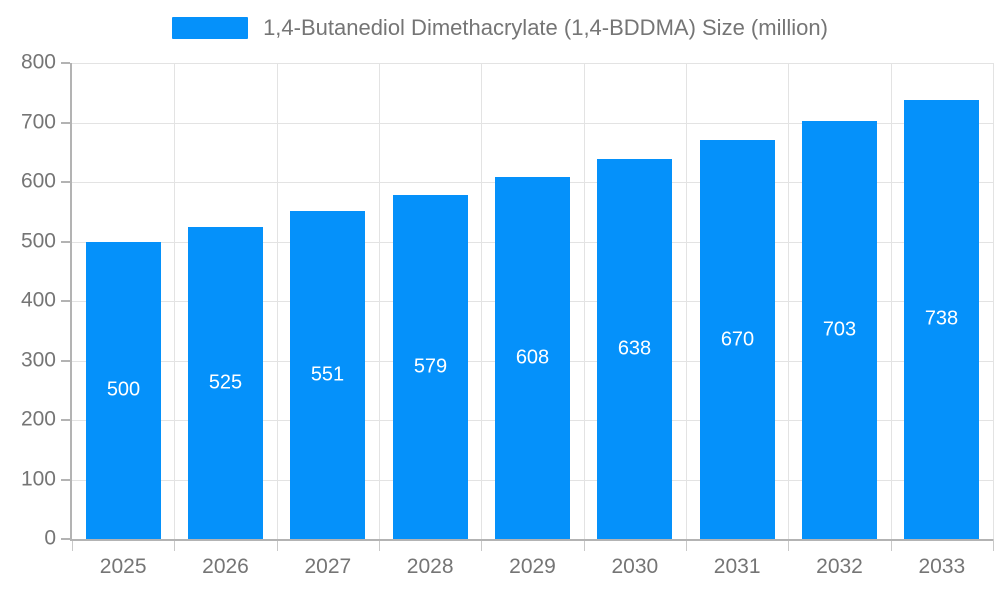  Describe the element at coordinates (38, 300) in the screenshot. I see `y-tick-label: 400` at that location.